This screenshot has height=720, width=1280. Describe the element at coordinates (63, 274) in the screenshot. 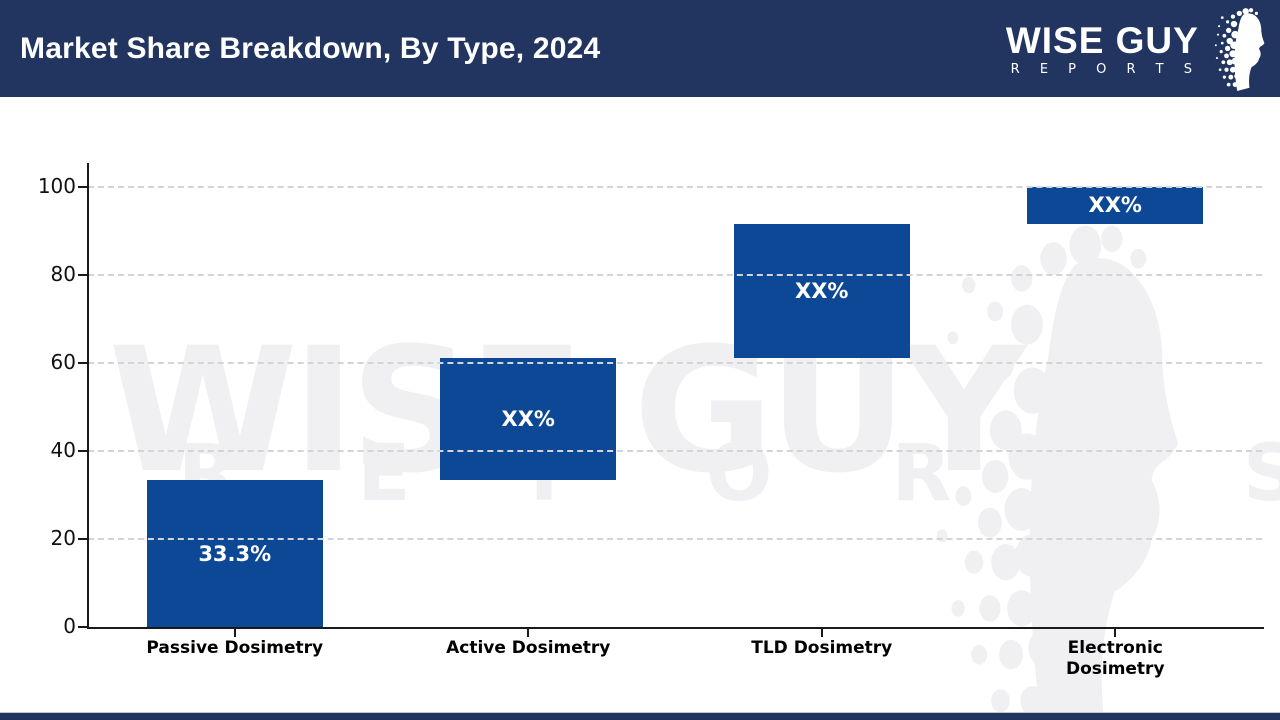

I see `y-tick-label: 80` at that location.